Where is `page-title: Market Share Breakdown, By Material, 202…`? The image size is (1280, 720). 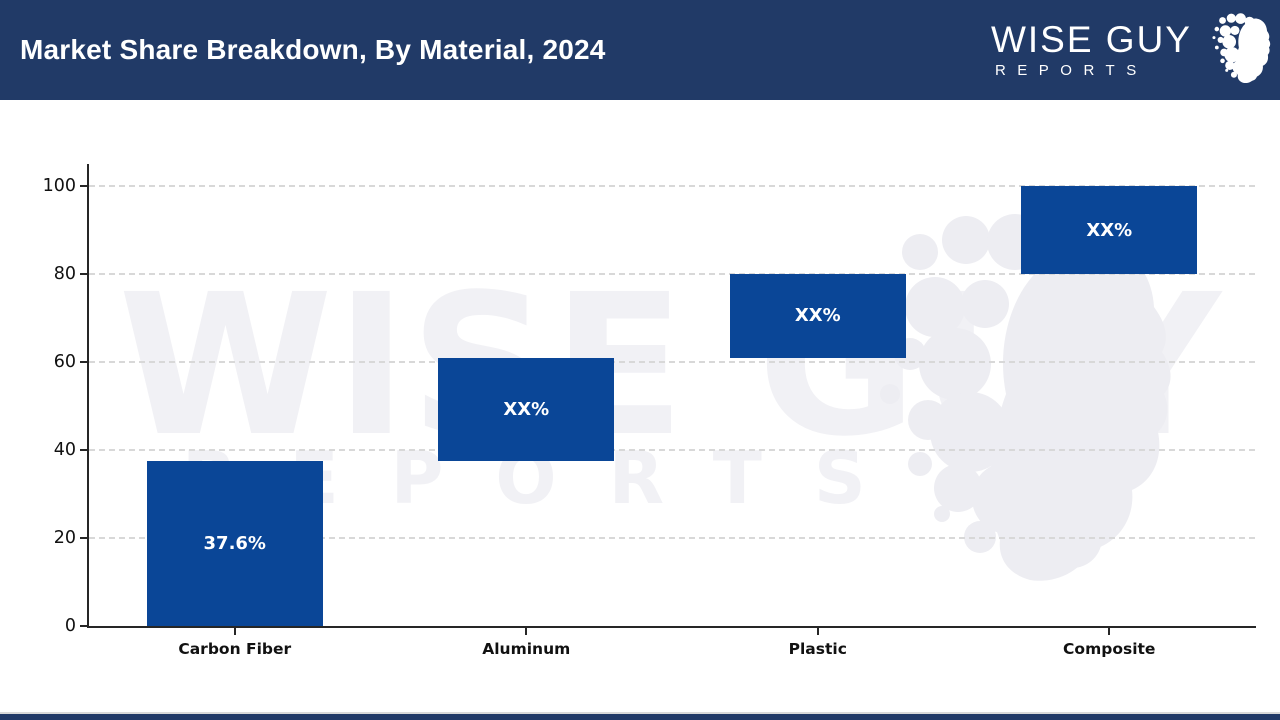 page-title: Market Share Breakdown, By Material, 202… is located at coordinates (313, 49).